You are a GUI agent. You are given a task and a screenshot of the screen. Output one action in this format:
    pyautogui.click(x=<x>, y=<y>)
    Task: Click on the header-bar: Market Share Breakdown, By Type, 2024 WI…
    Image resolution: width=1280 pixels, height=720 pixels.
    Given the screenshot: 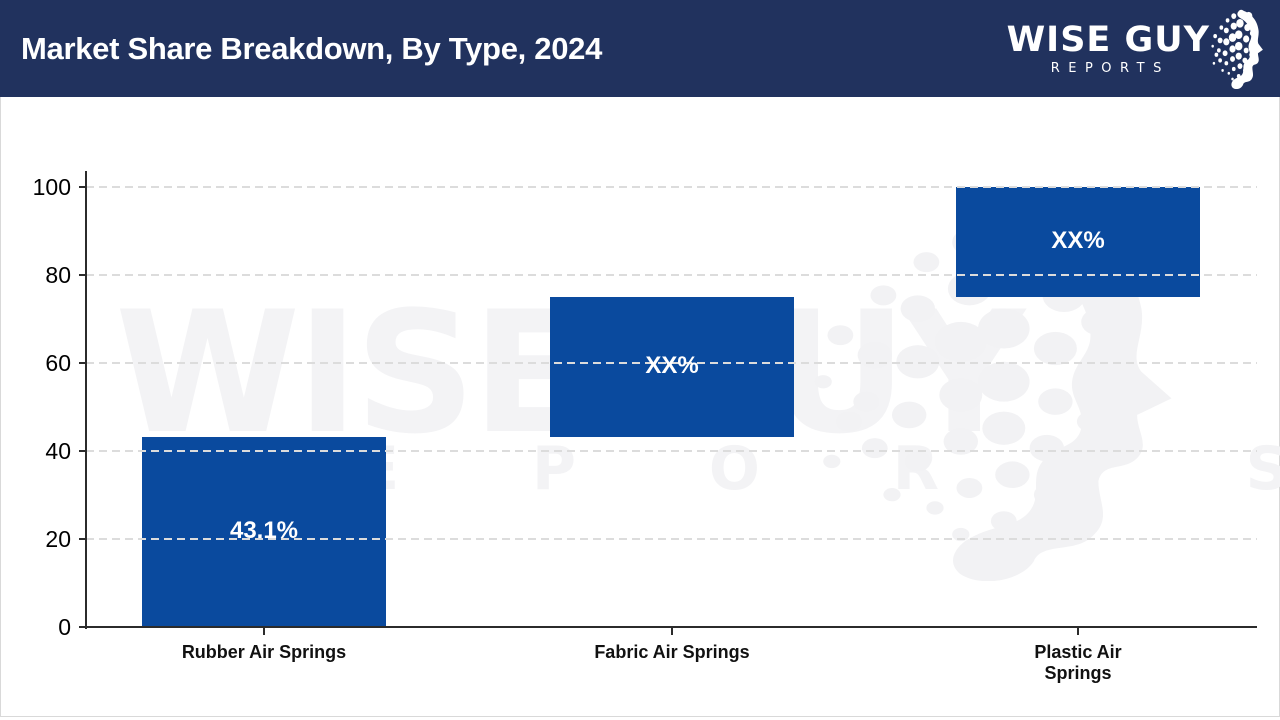 What is the action you would take?
    pyautogui.click(x=640, y=48)
    